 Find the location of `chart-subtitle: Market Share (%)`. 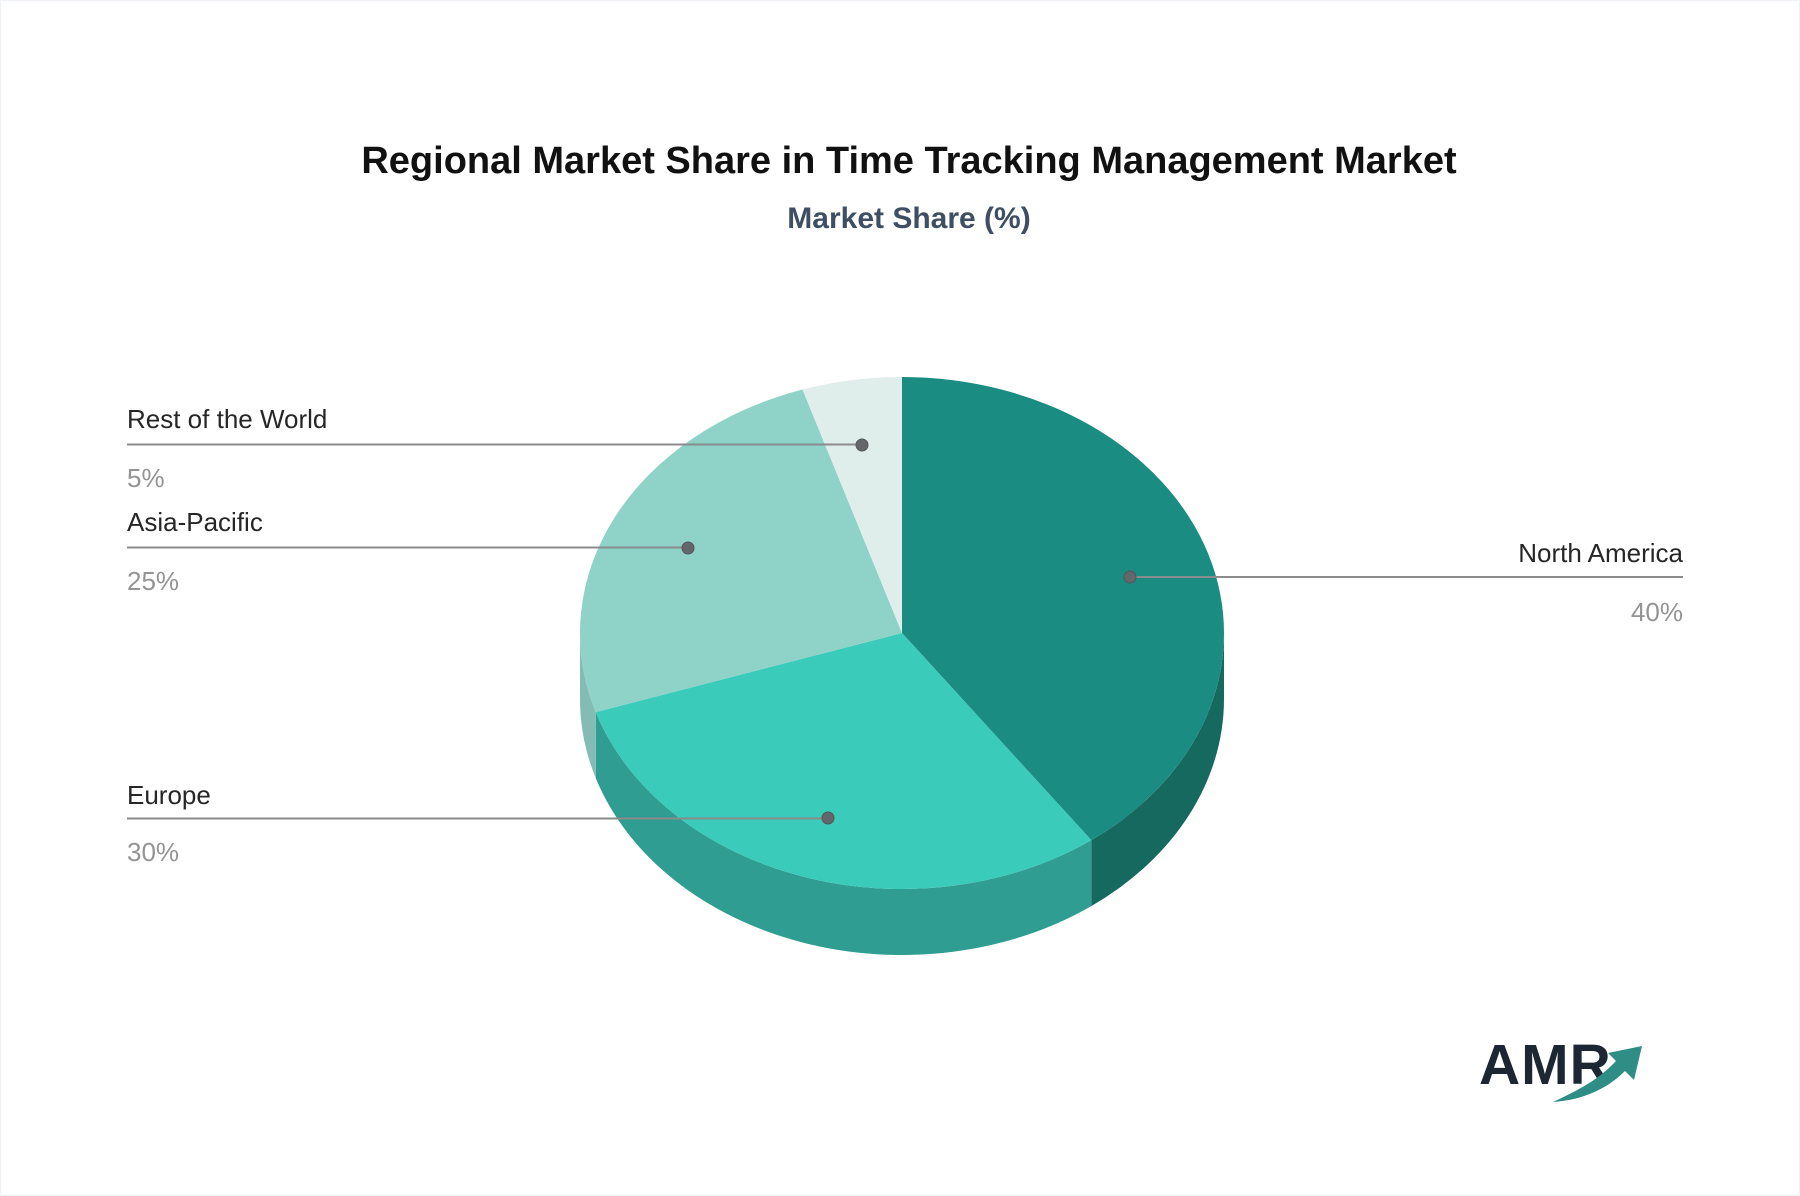

chart-subtitle: Market Share (%) is located at coordinates (908, 218).